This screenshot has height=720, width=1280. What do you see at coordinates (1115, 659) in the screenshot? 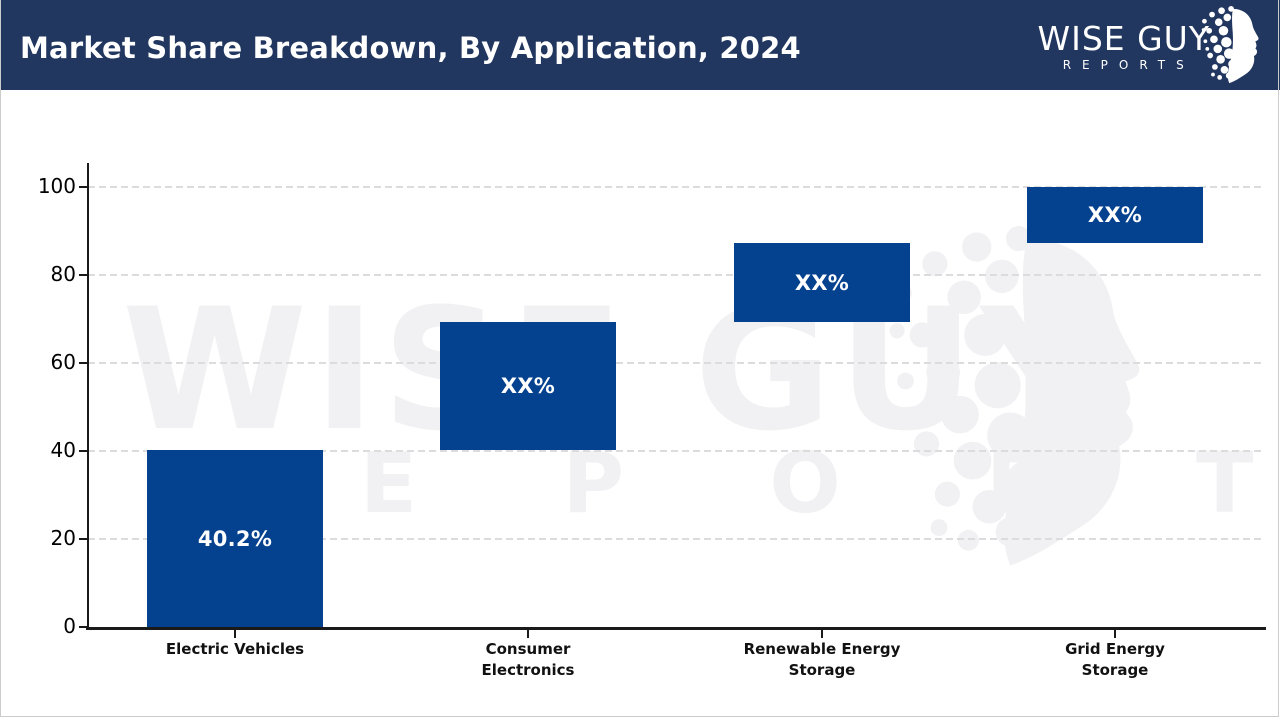
I see `x-axis-category-label: Grid Energy Storage` at bounding box center [1115, 659].